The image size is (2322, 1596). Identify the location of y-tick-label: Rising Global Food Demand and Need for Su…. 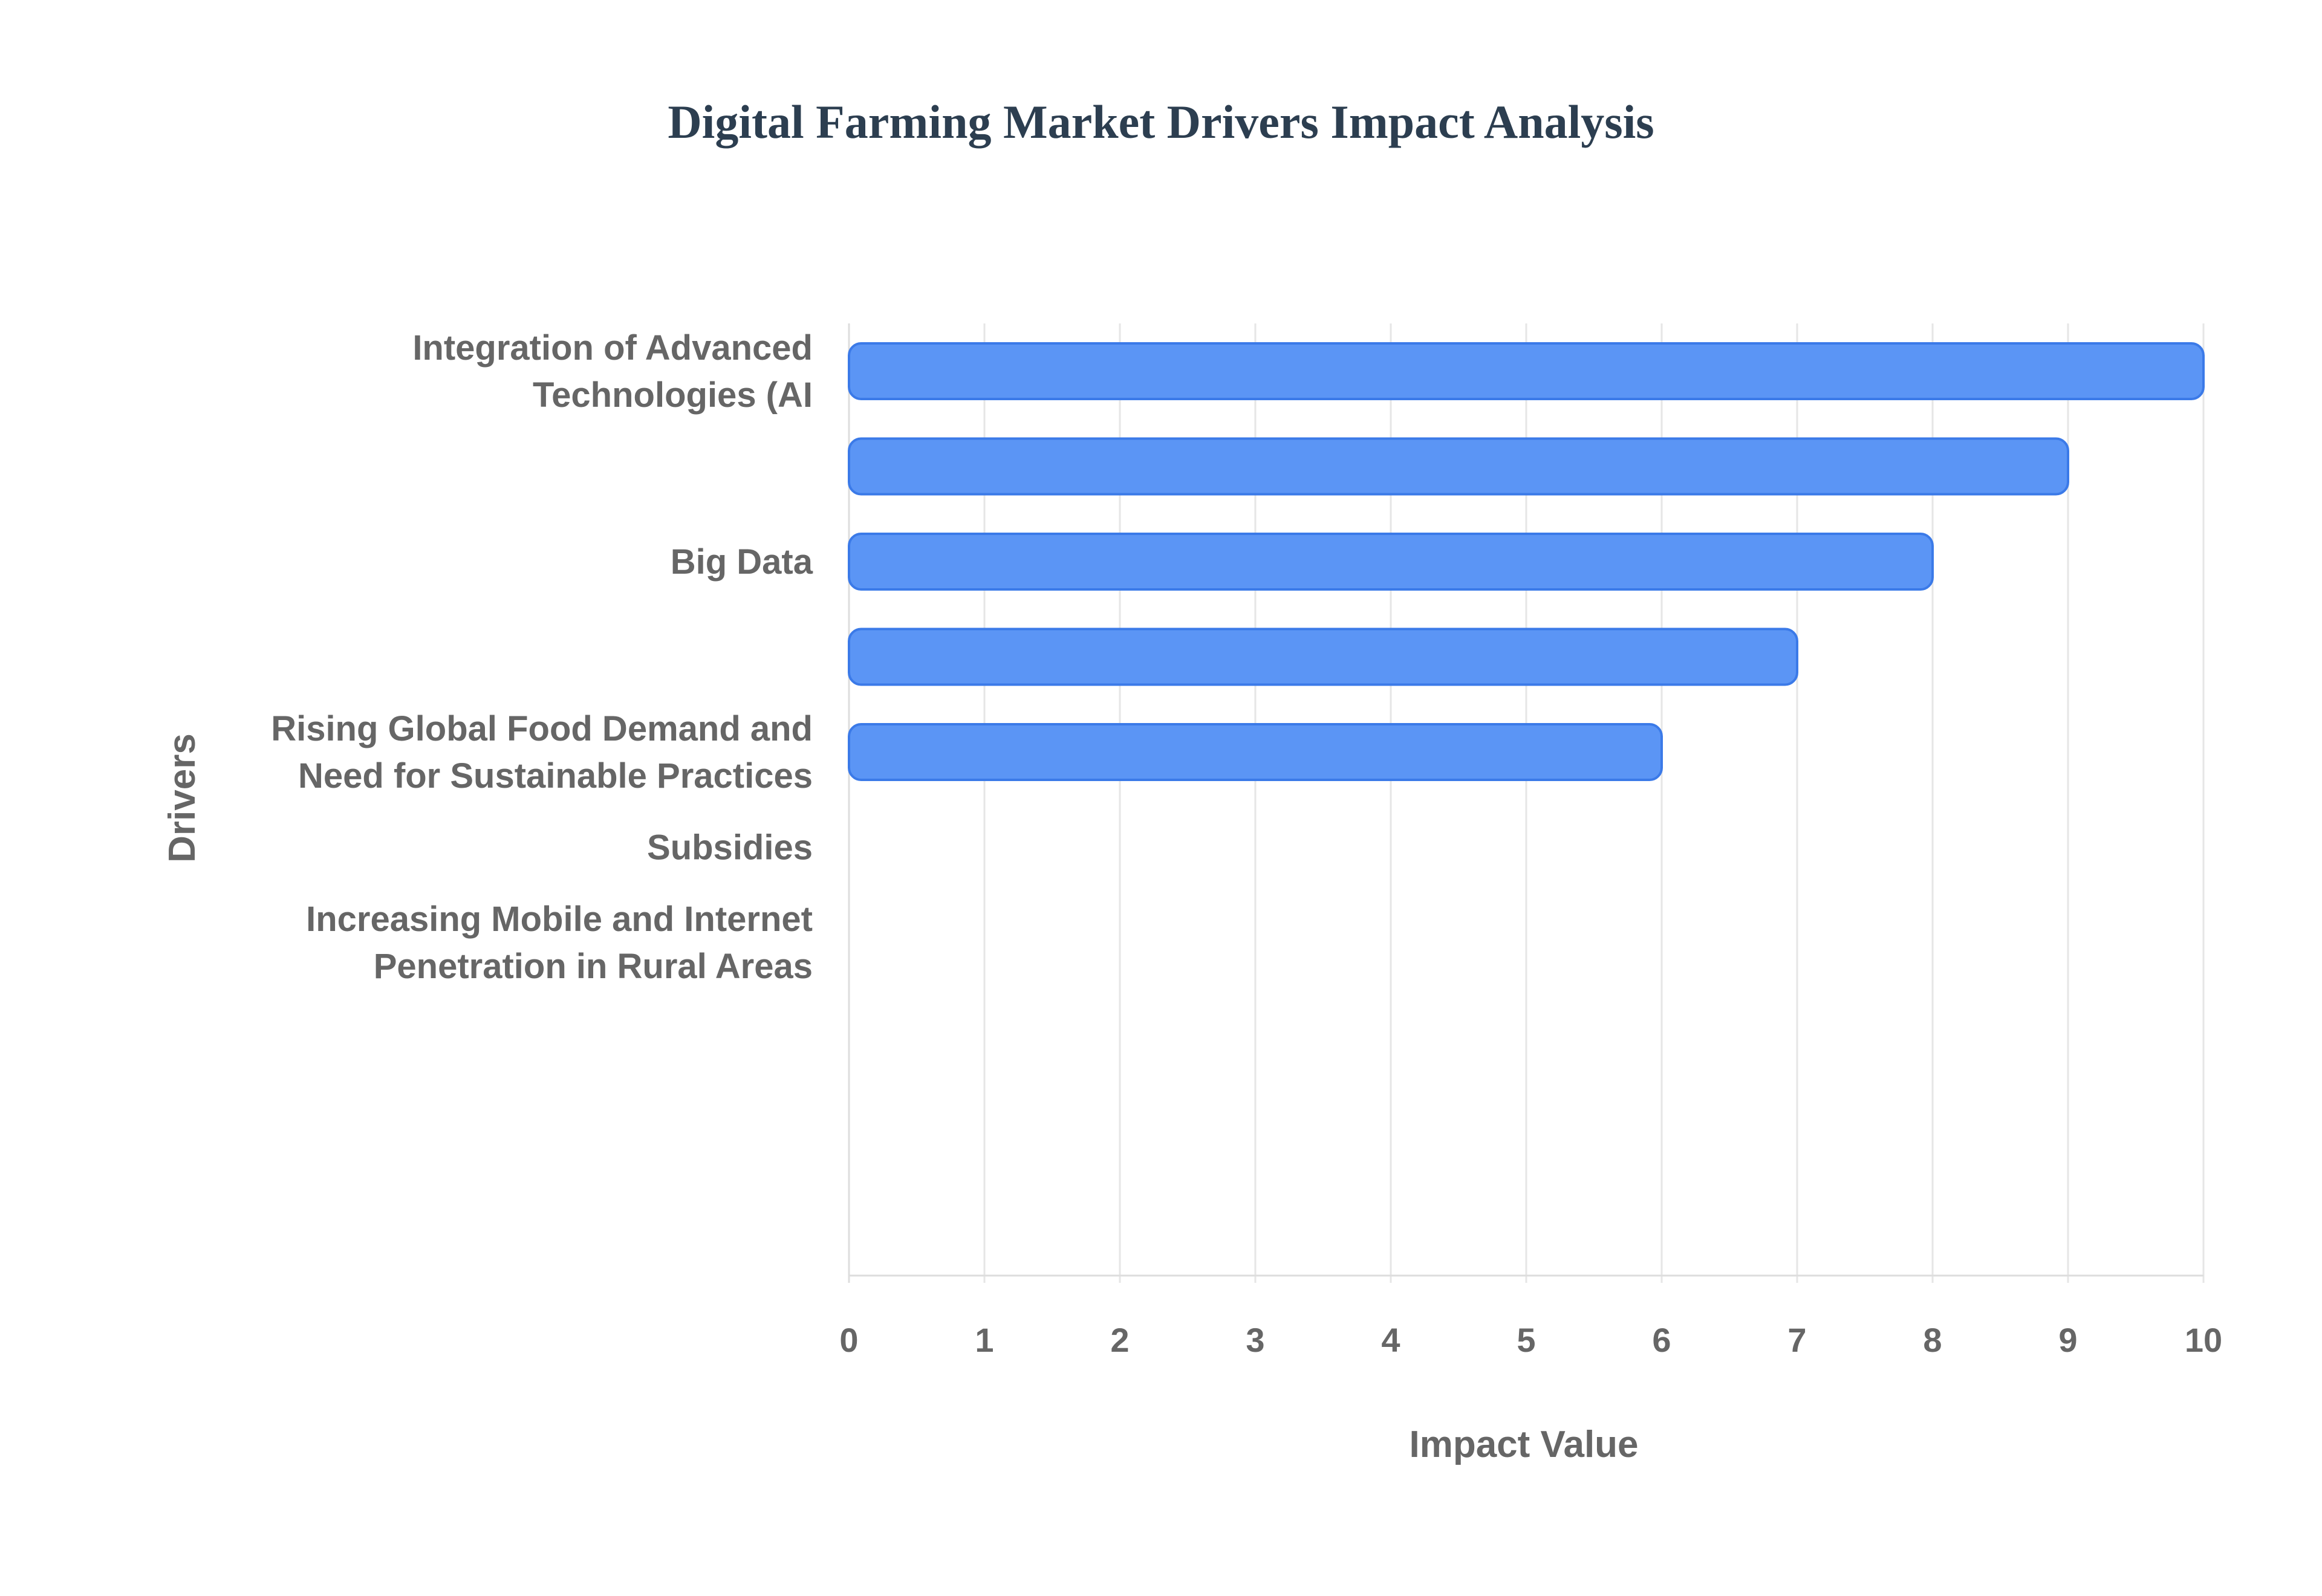
(542, 752).